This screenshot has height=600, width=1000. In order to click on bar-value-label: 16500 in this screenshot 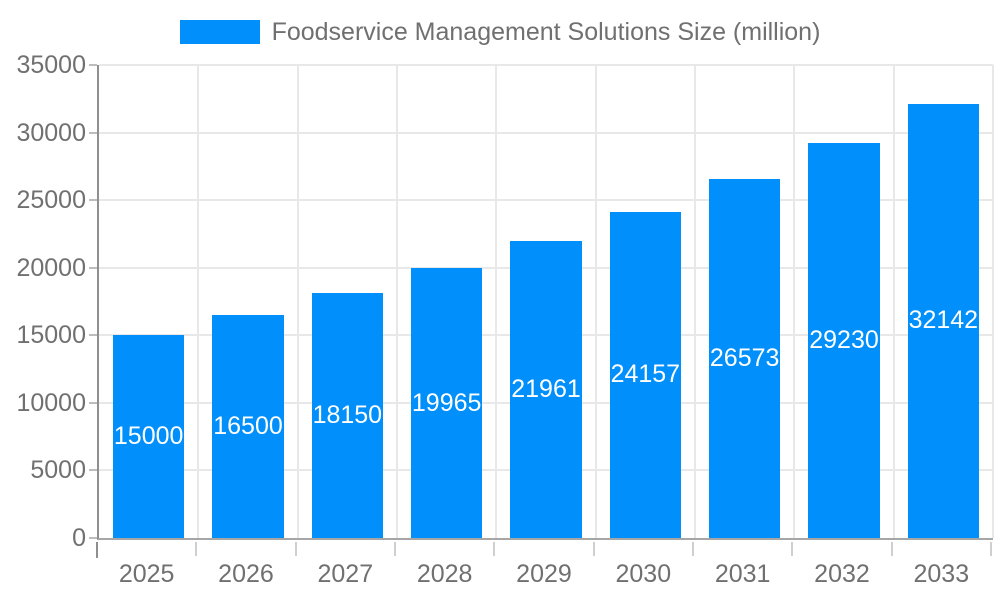, I will do `click(248, 426)`.